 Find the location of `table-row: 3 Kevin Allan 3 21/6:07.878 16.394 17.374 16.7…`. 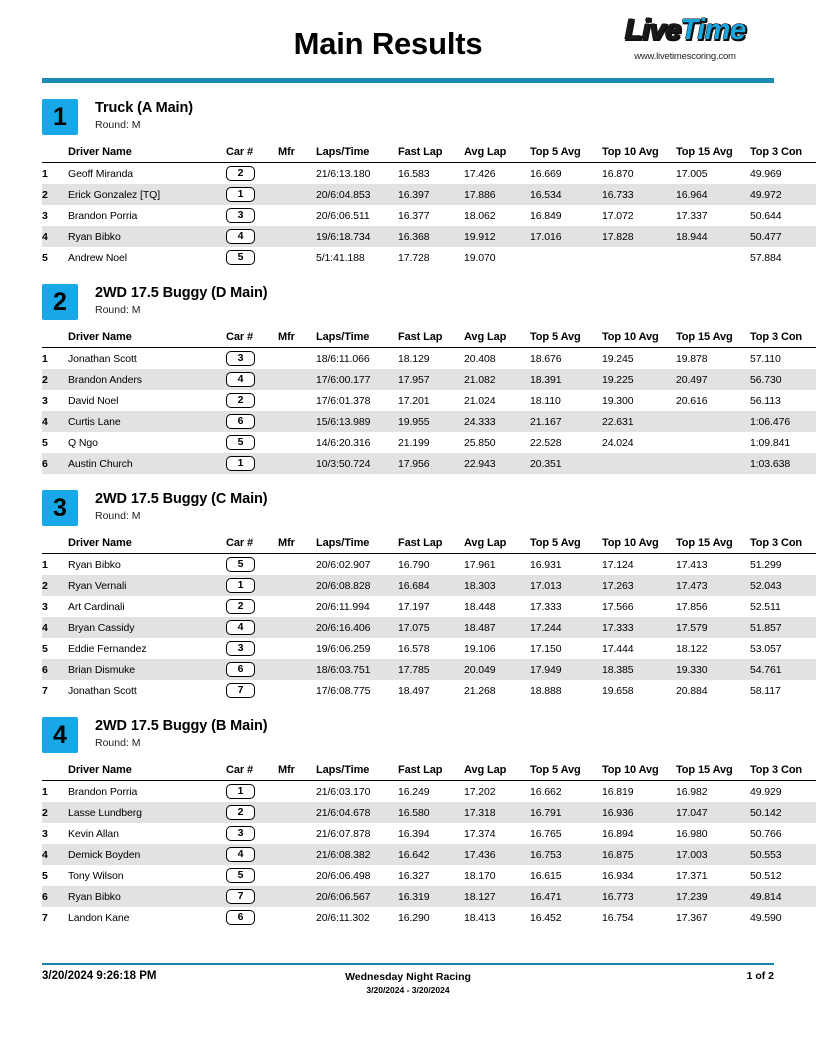

table-row: 3 Kevin Allan 3 21/6:07.878 16.394 17.374 16.7… is located at coordinates (429, 833).